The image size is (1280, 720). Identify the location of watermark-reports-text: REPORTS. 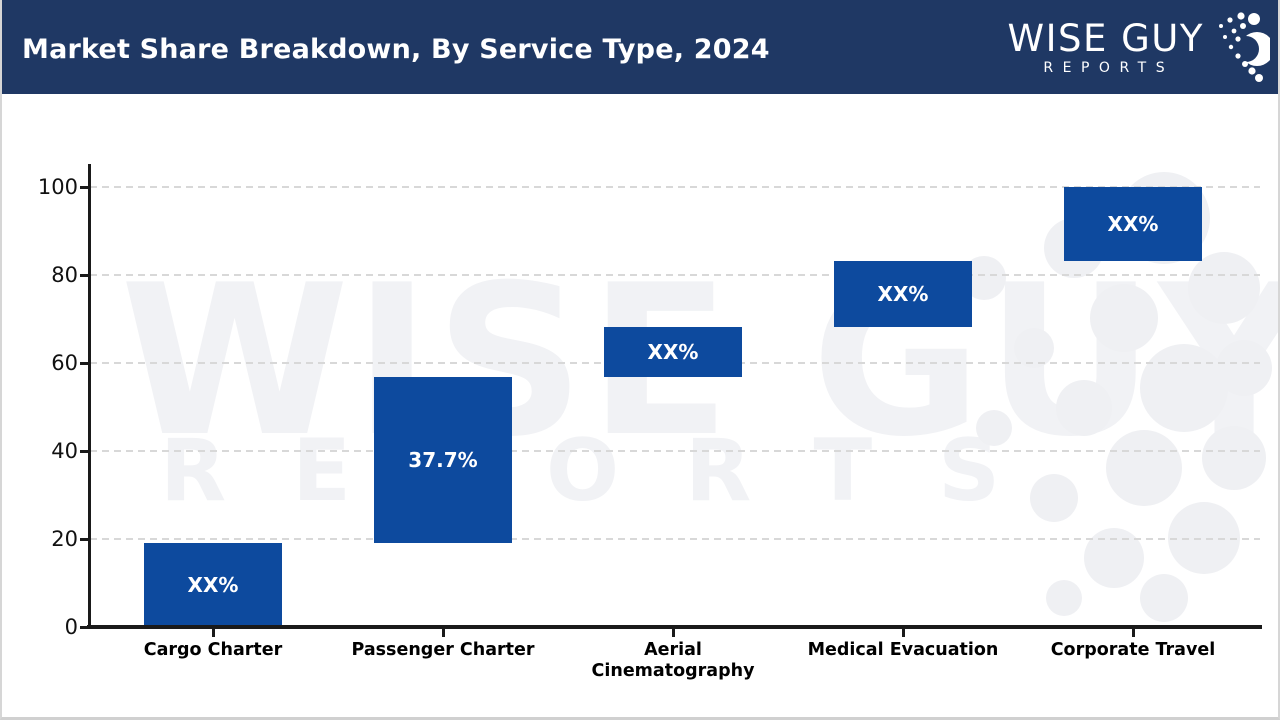
(613, 471).